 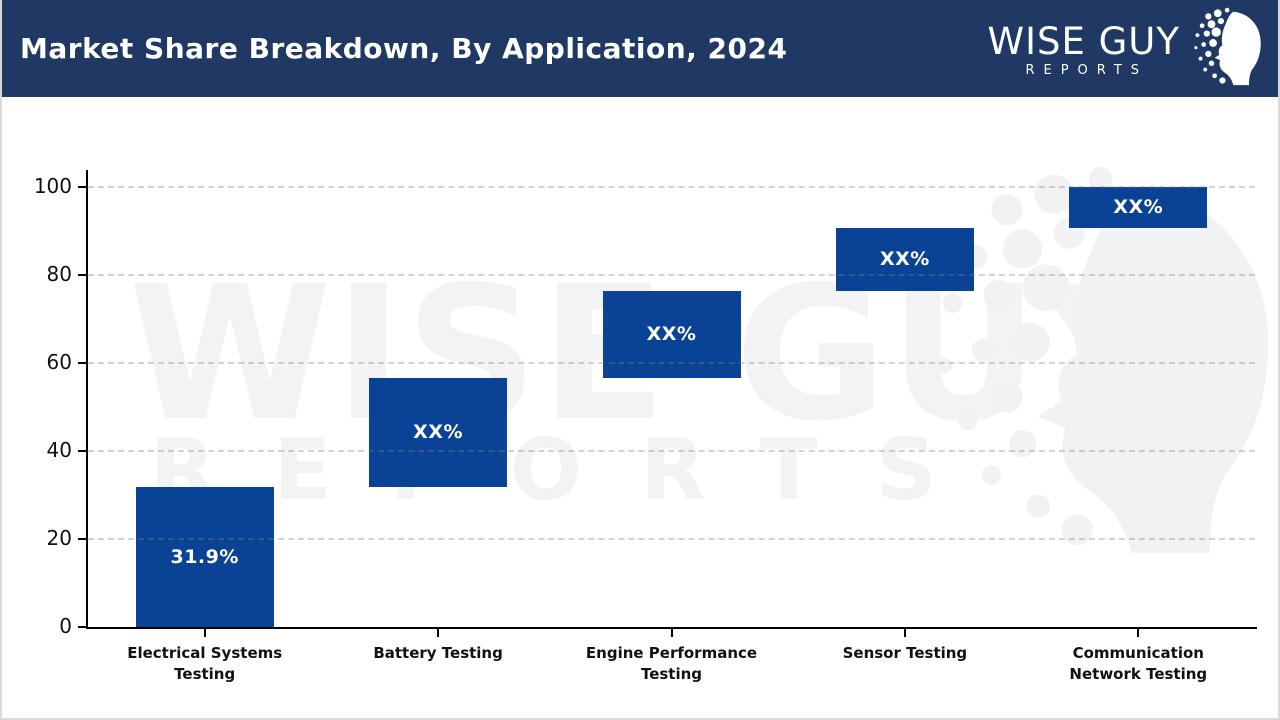 What do you see at coordinates (59, 362) in the screenshot?
I see `y-tick-label: 60` at bounding box center [59, 362].